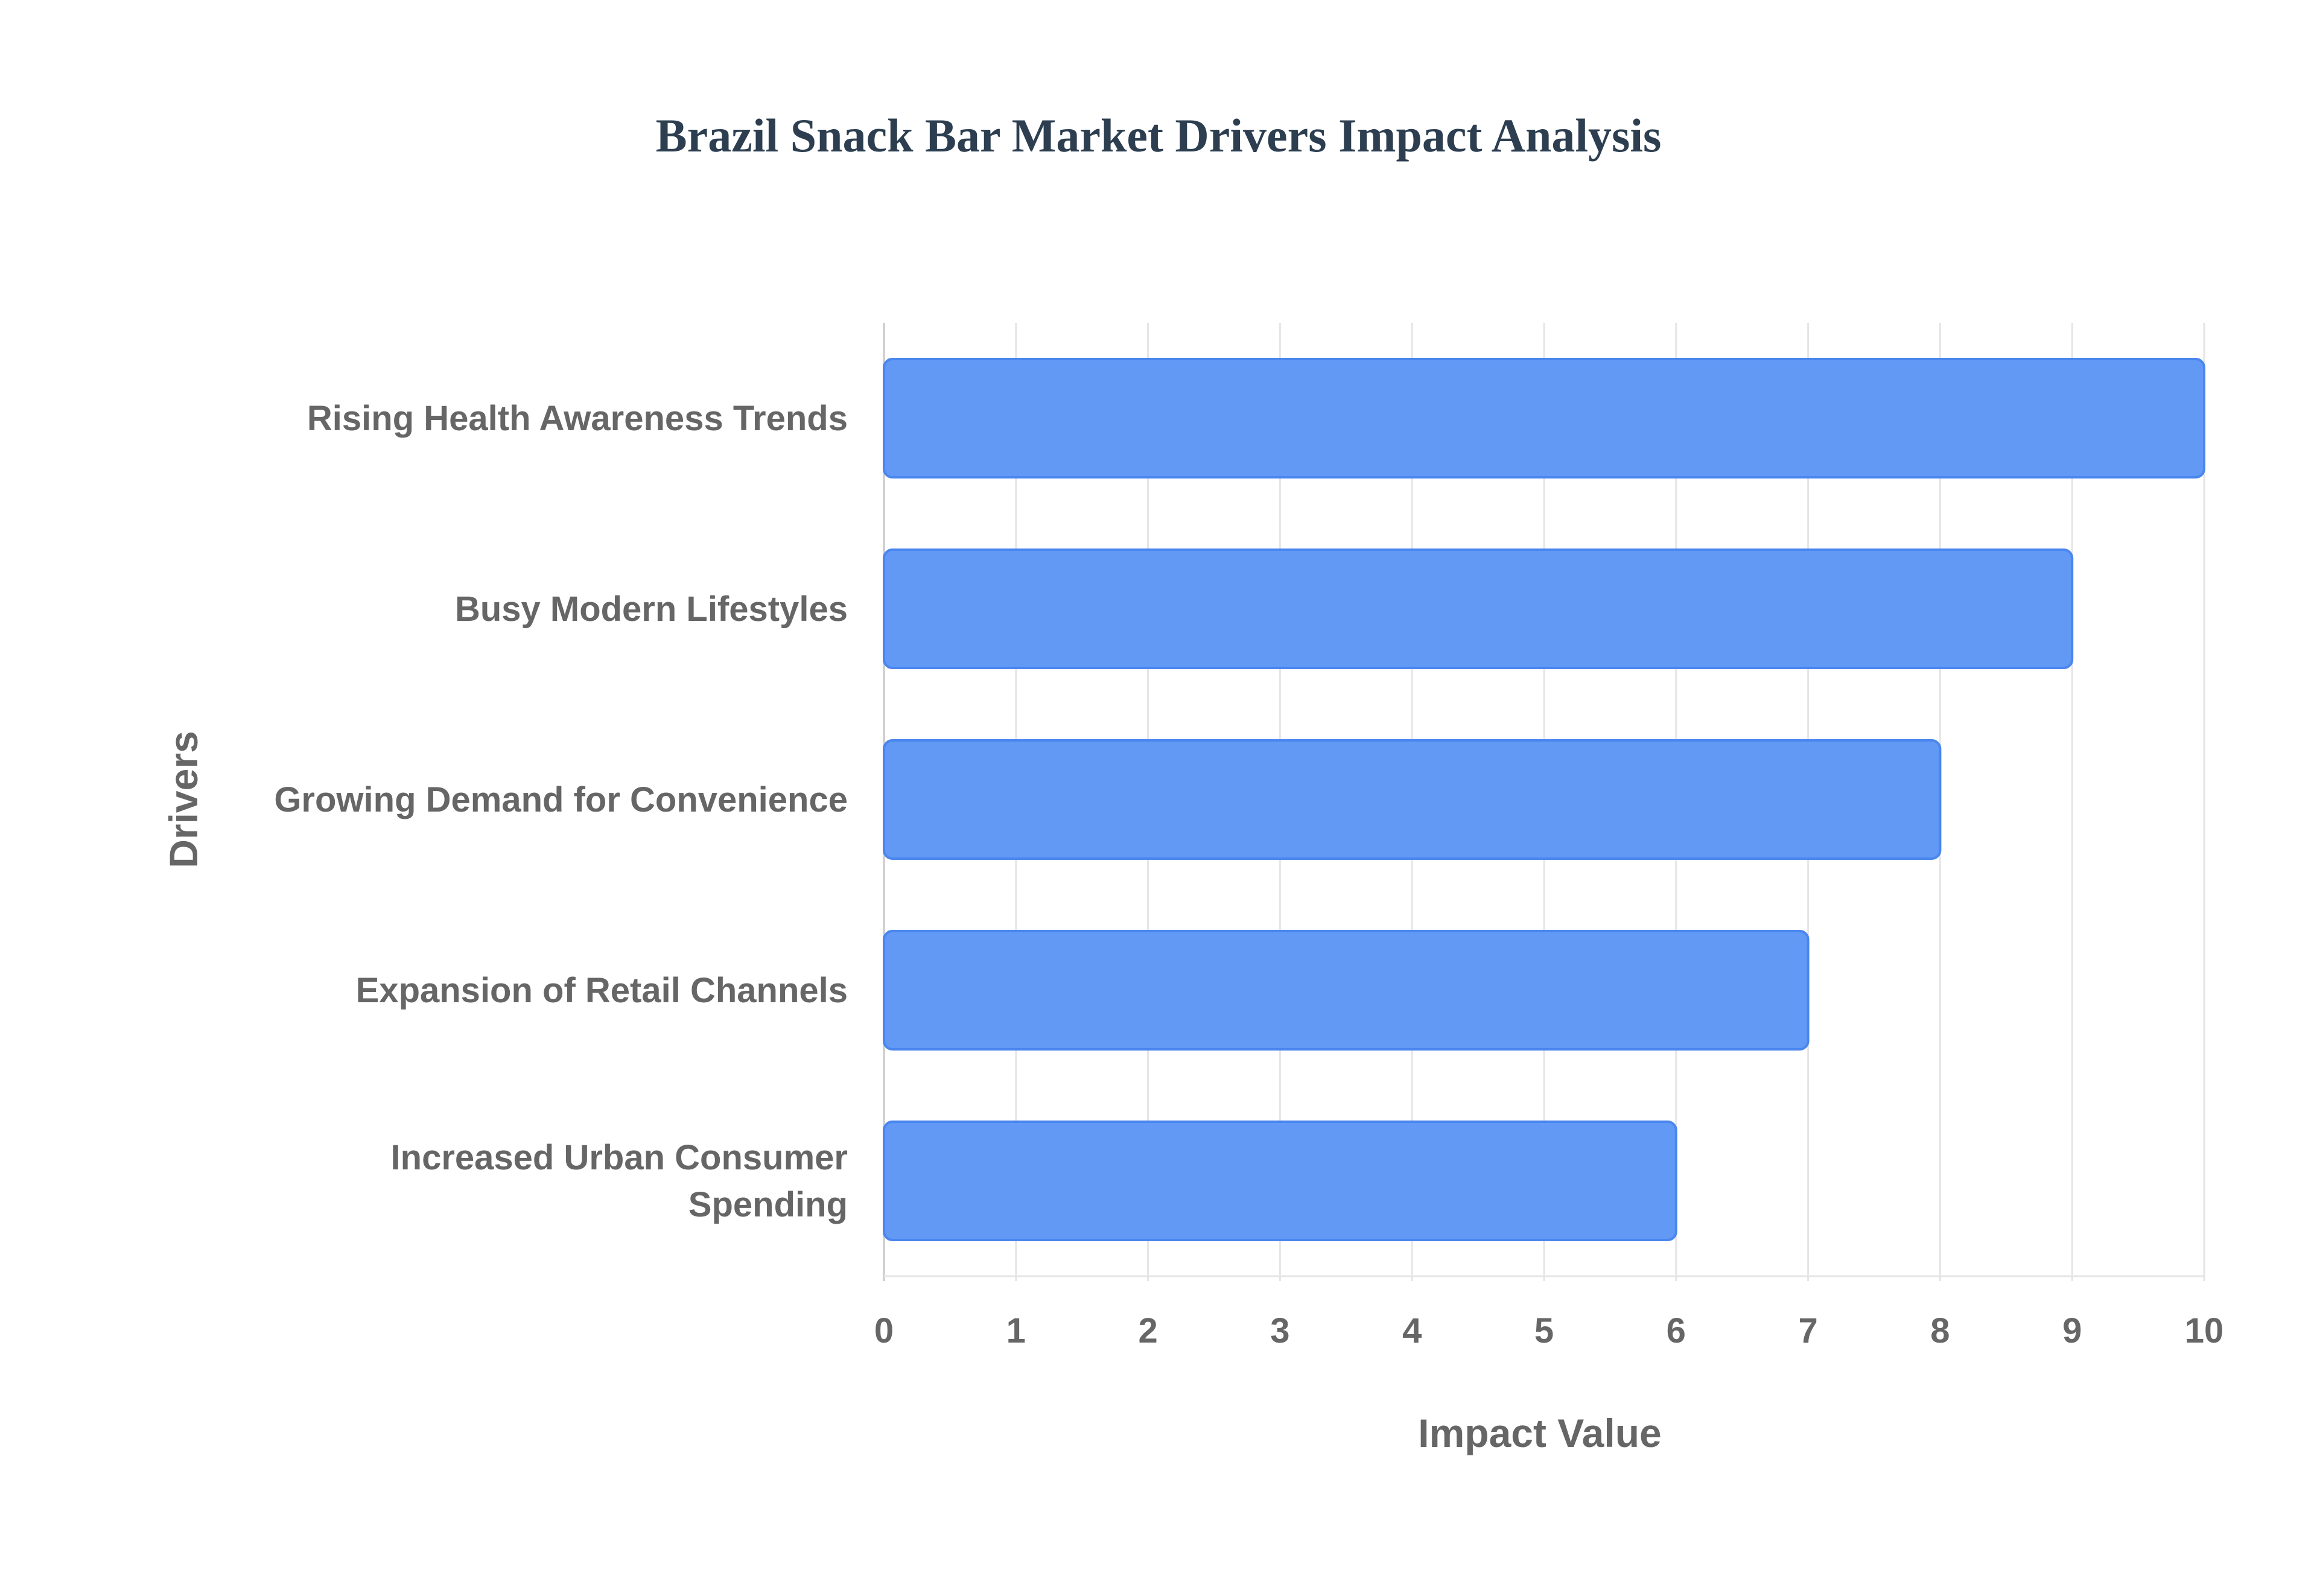 The width and height of the screenshot is (2317, 1596). Describe the element at coordinates (1807, 1331) in the screenshot. I see `x-tick-label: 7` at that location.